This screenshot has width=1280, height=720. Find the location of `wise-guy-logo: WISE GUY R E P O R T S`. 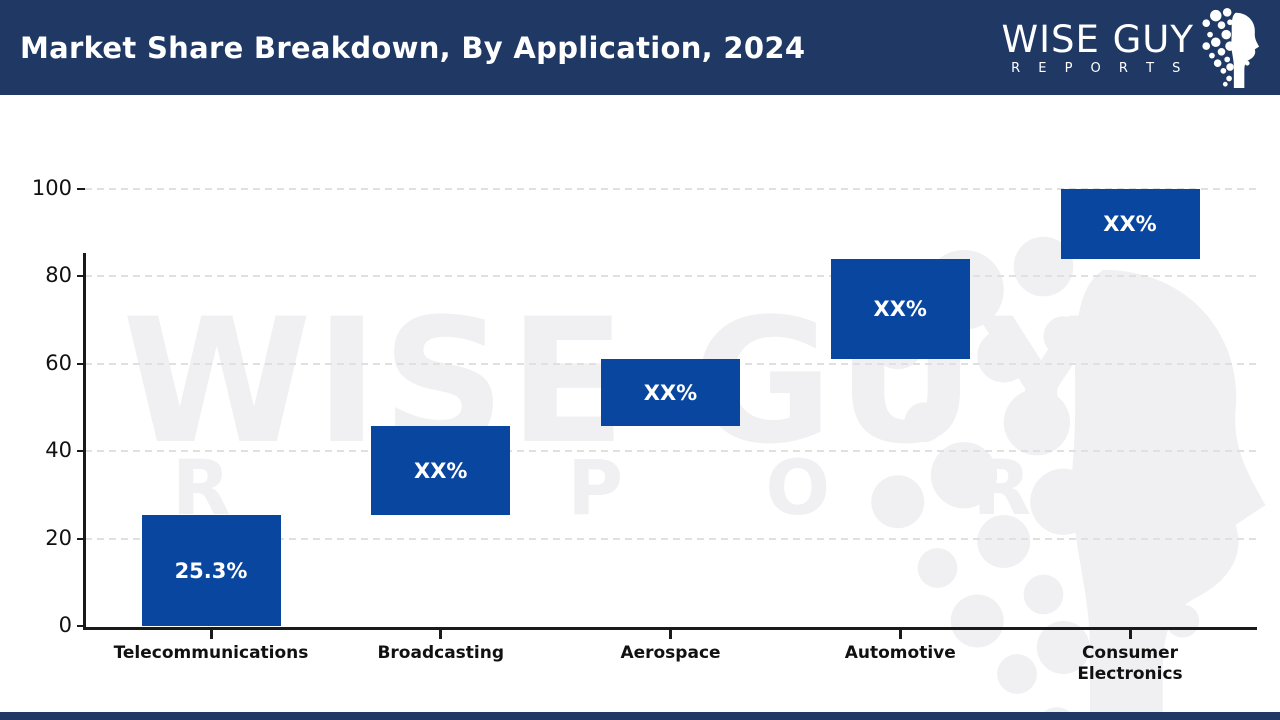

wise-guy-logo: WISE GUY R E P O R T S is located at coordinates (1132, 48).